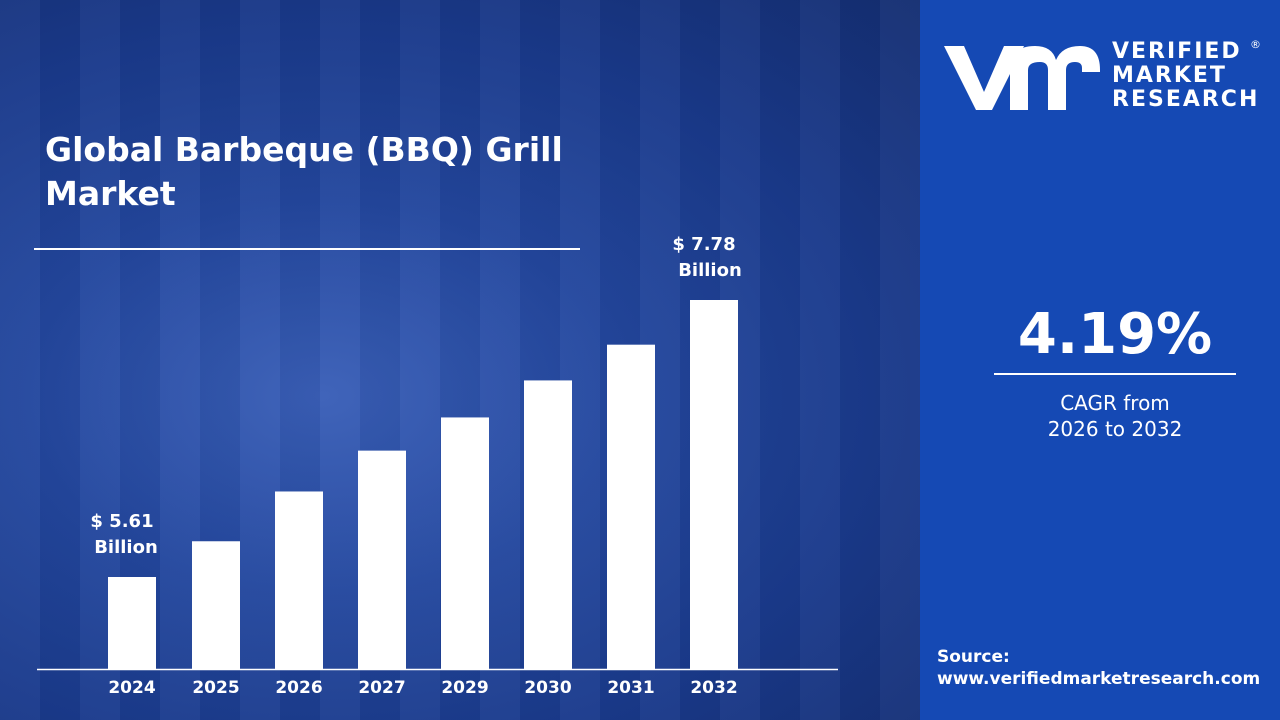 The height and width of the screenshot is (720, 1280). I want to click on logo-line-2: MARKET, so click(1169, 75).